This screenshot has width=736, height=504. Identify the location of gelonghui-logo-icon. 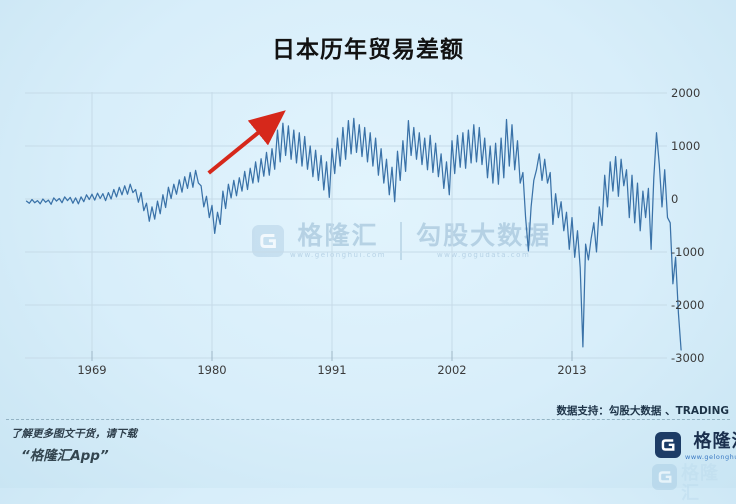
(668, 445).